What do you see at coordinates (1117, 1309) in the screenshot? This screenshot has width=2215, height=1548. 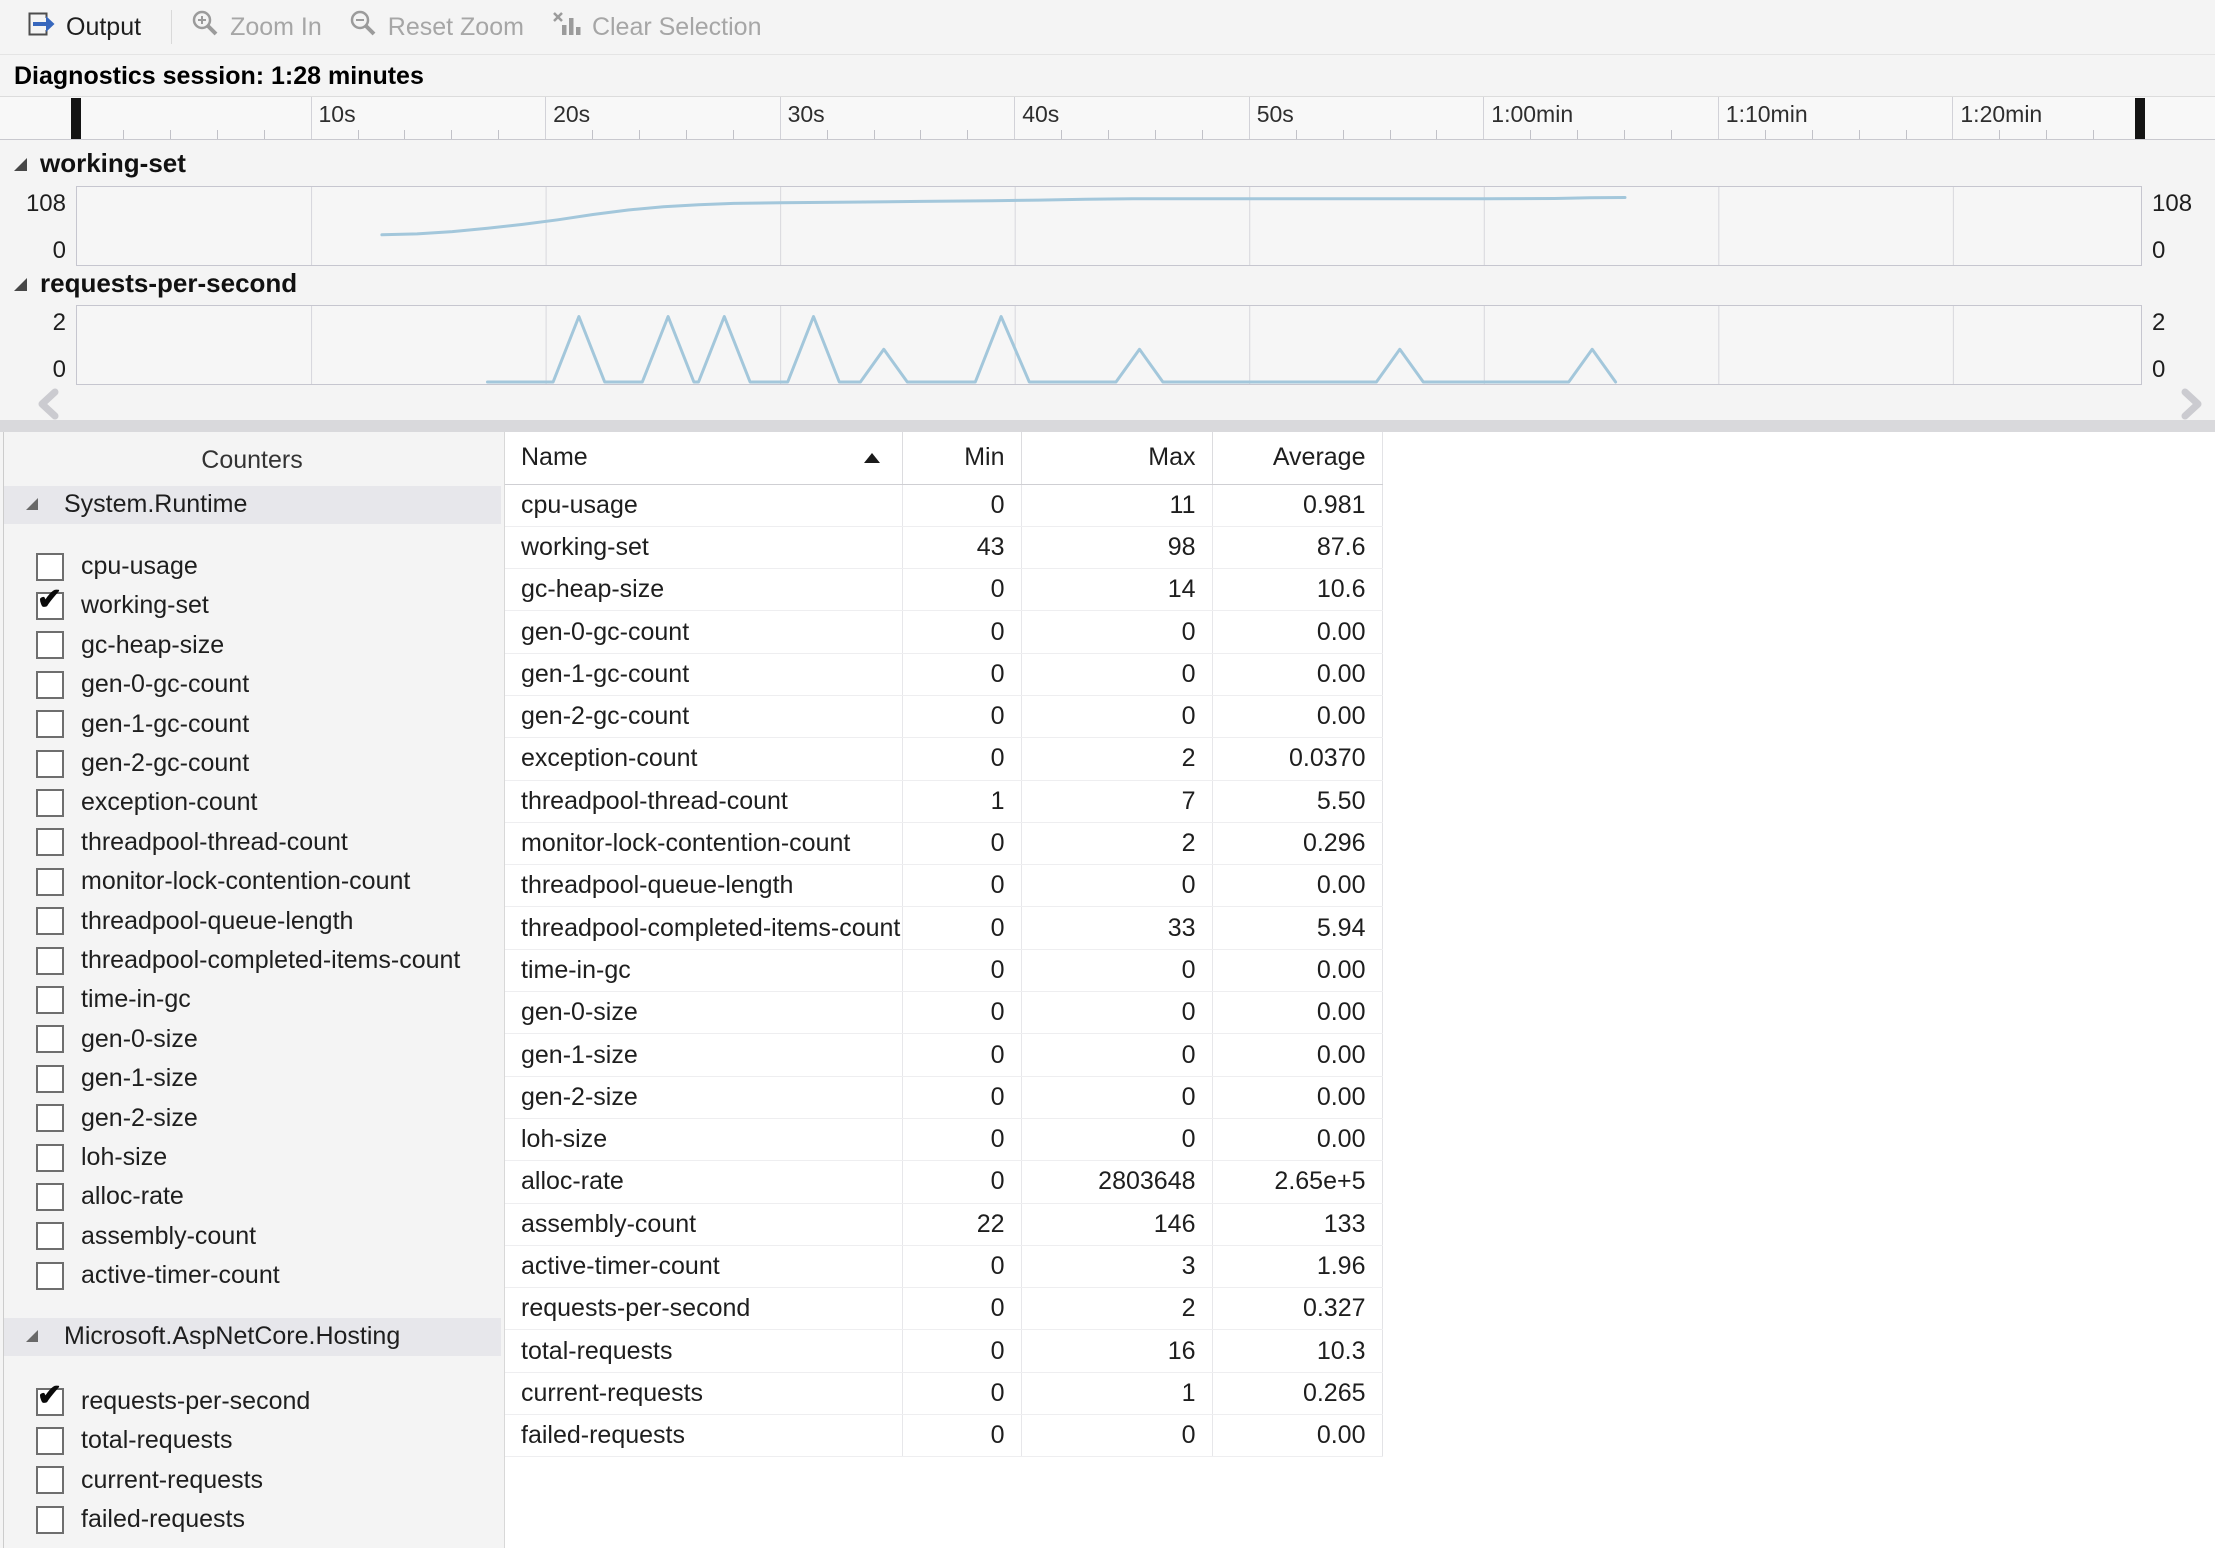 I see `counter-value-cell: 2` at bounding box center [1117, 1309].